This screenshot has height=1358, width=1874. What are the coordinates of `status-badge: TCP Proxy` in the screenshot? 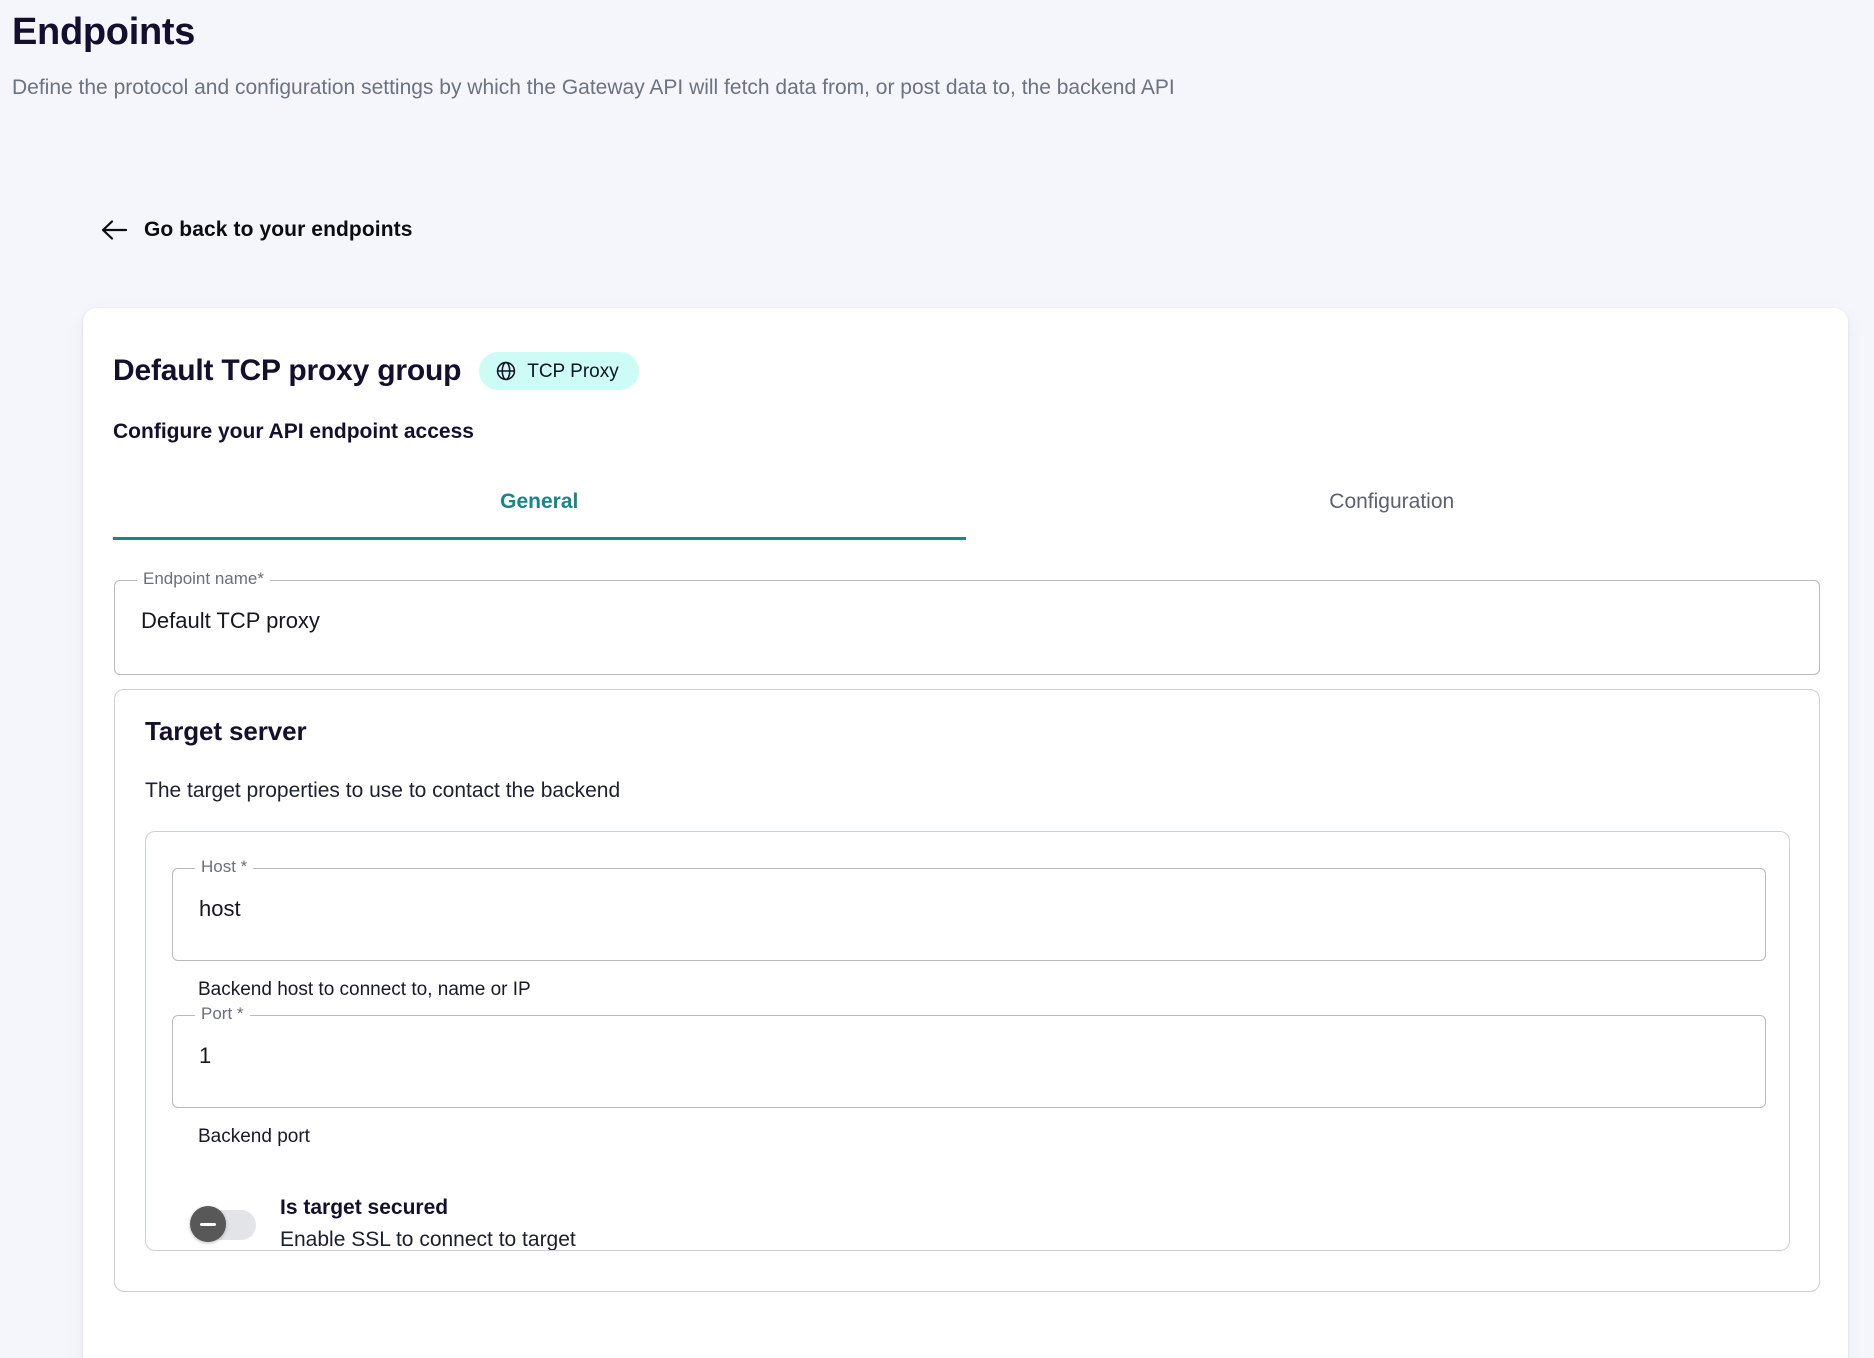 It's located at (559, 371).